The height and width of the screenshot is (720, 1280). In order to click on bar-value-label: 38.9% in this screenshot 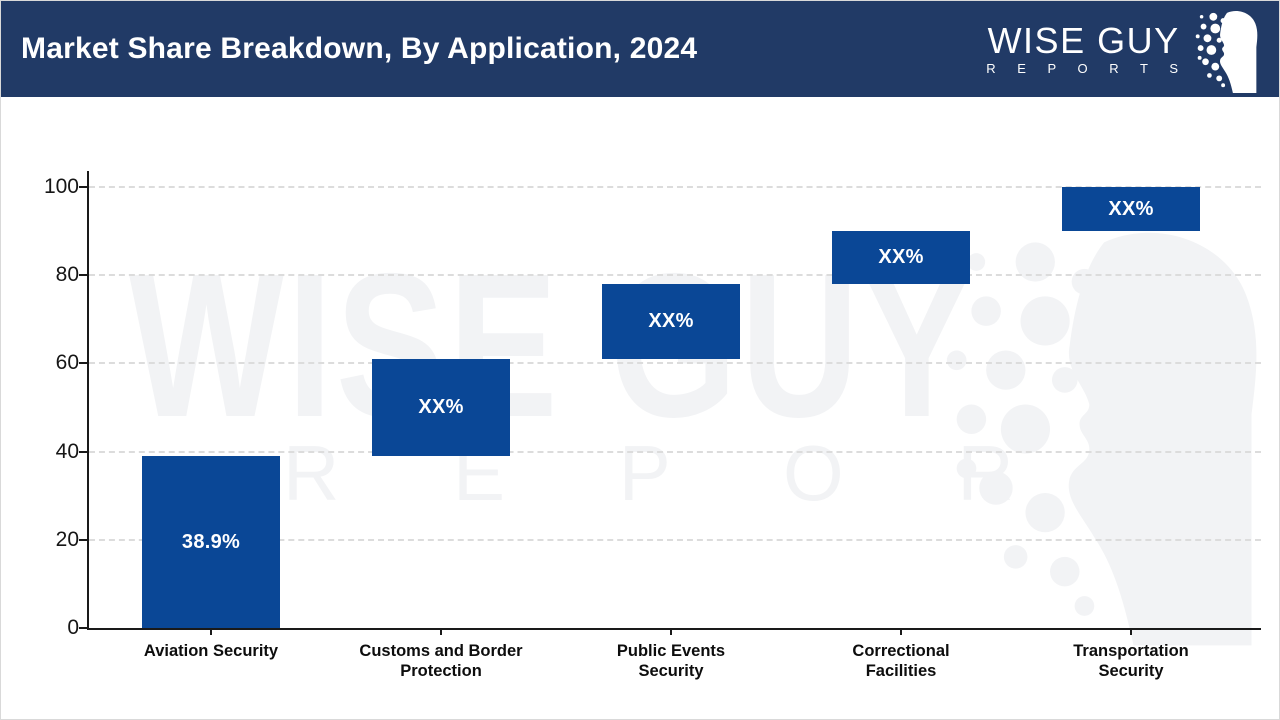, I will do `click(211, 541)`.